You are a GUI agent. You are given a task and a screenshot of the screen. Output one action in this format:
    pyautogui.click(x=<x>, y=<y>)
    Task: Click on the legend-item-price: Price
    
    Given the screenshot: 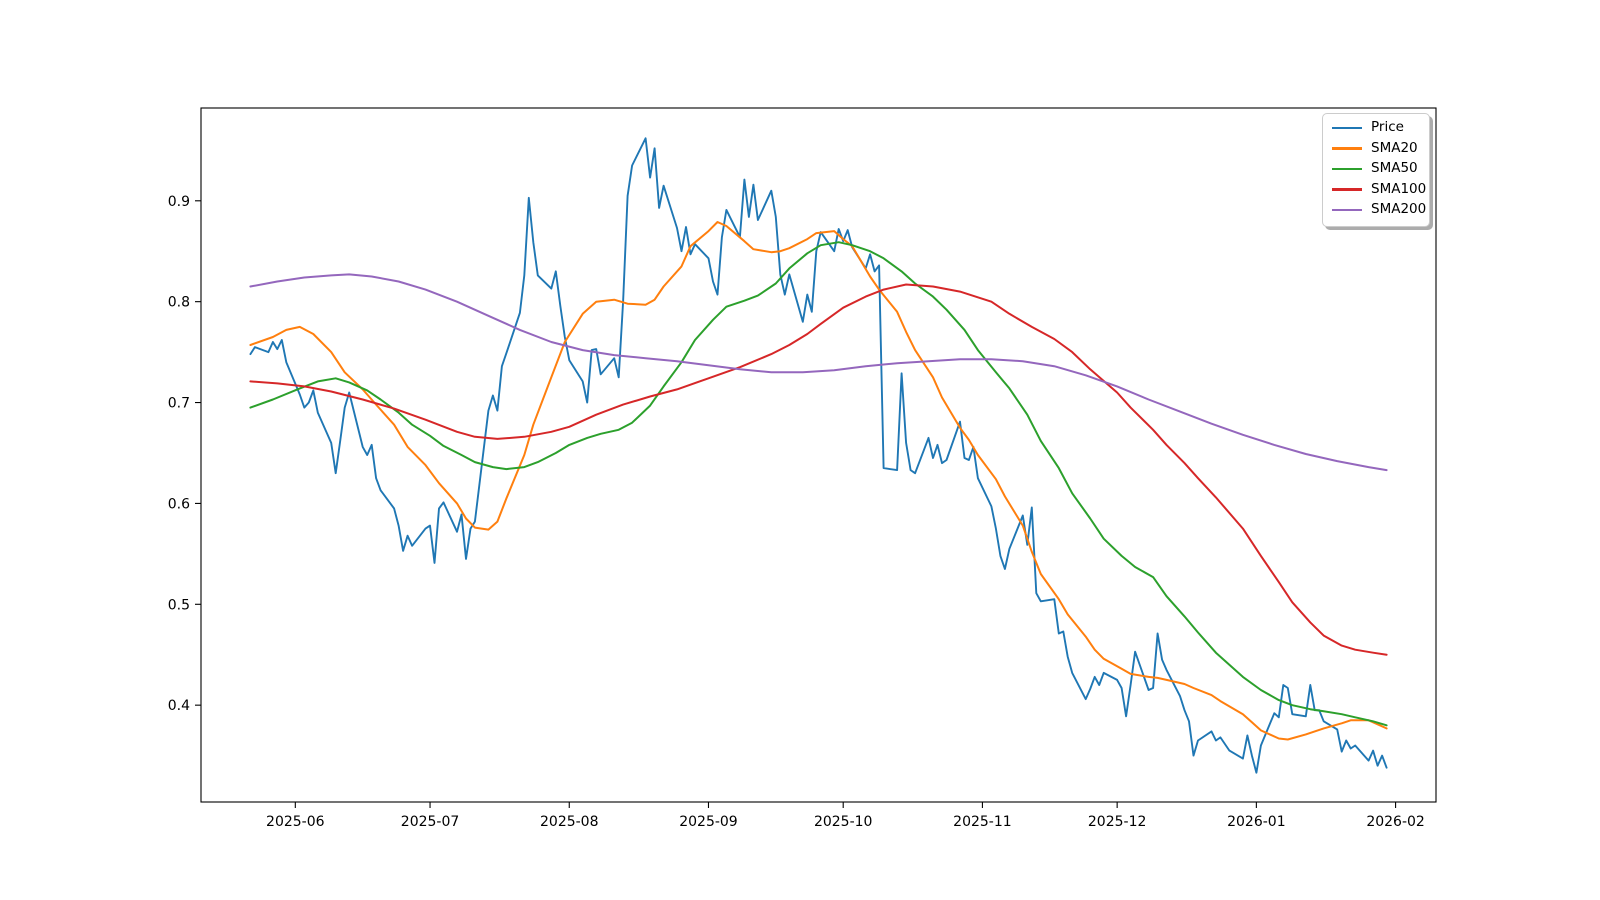 What is the action you would take?
    pyautogui.click(x=1376, y=128)
    